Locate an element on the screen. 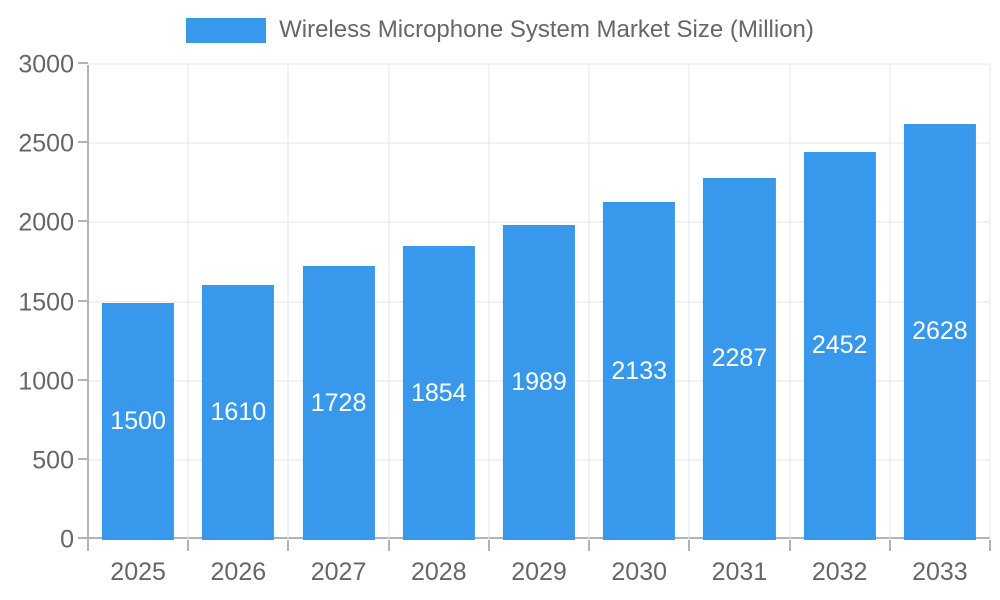 This screenshot has width=1000, height=600. bar-2029: 1989 is located at coordinates (539, 382).